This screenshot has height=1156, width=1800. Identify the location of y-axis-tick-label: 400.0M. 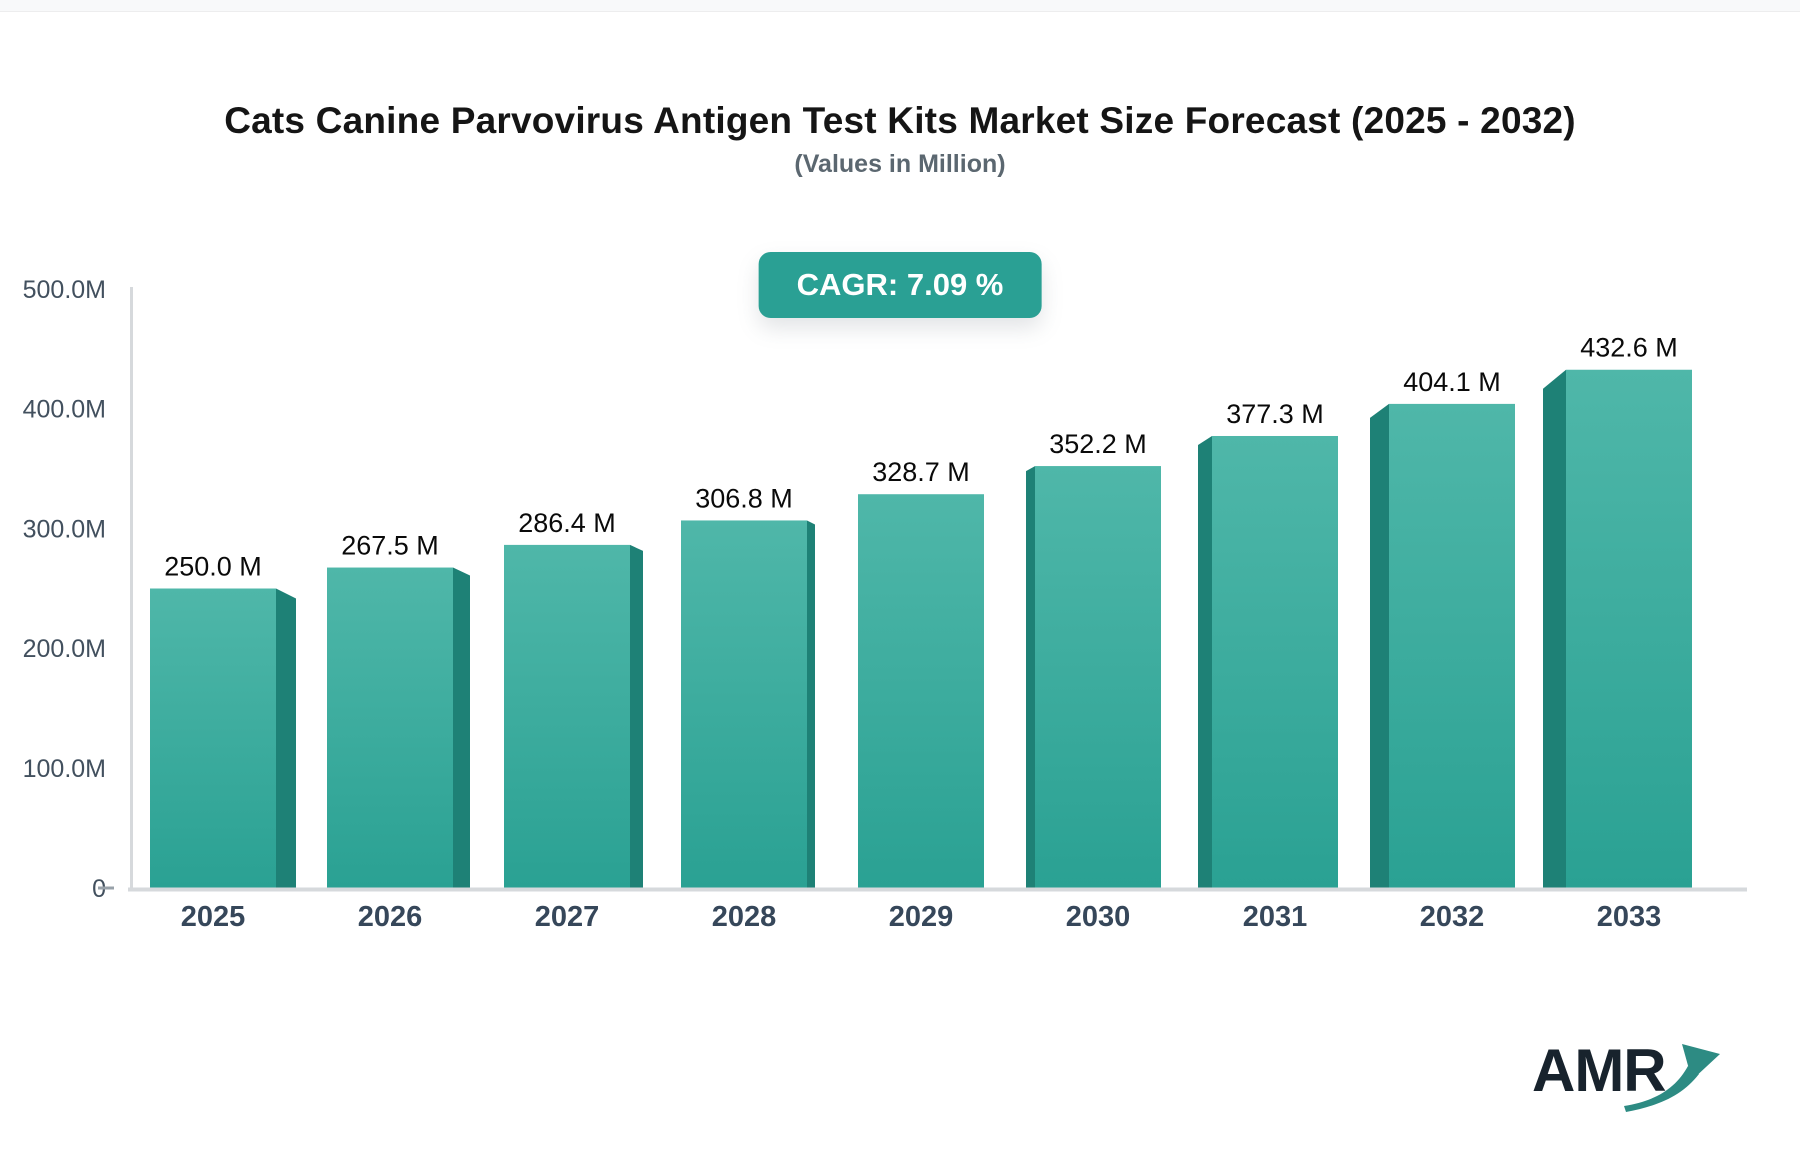
(64, 410).